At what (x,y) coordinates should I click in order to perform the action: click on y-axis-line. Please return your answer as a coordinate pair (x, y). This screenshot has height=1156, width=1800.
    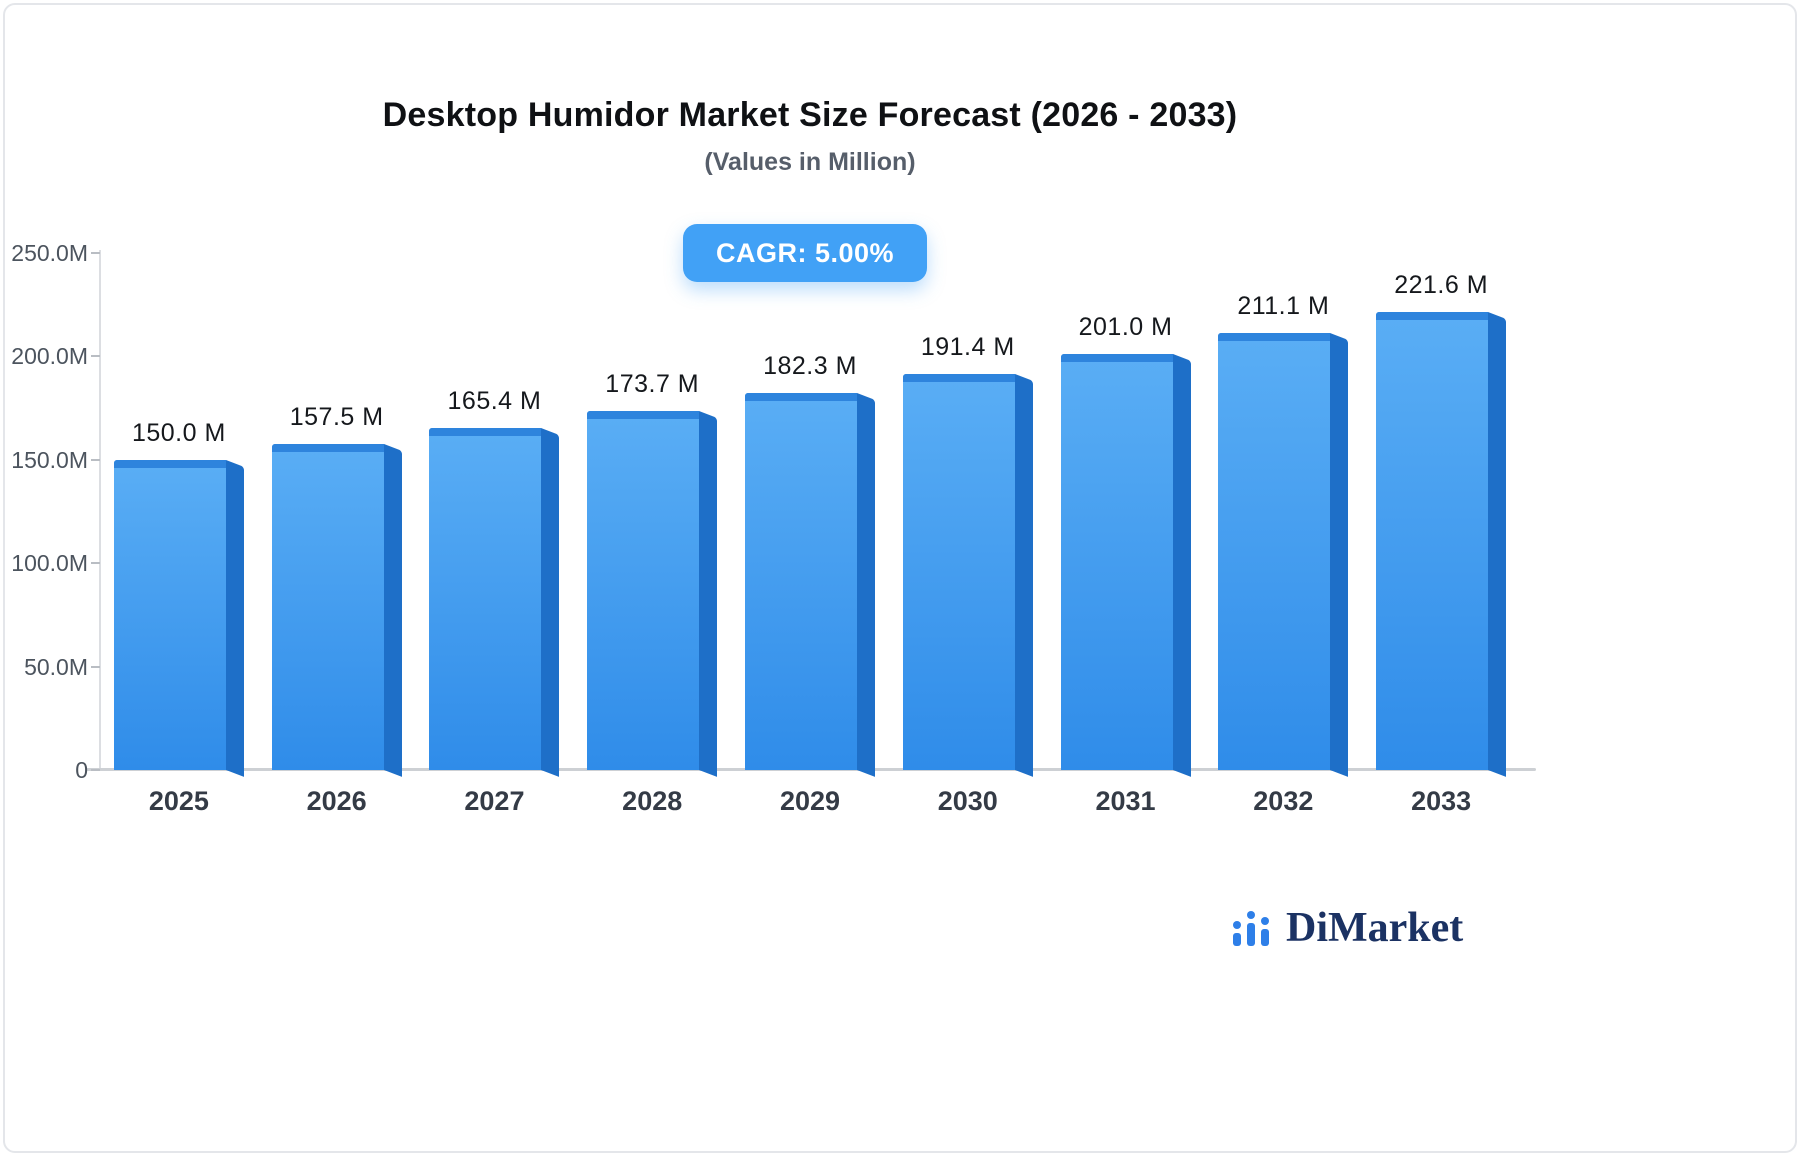
    Looking at the image, I should click on (100, 510).